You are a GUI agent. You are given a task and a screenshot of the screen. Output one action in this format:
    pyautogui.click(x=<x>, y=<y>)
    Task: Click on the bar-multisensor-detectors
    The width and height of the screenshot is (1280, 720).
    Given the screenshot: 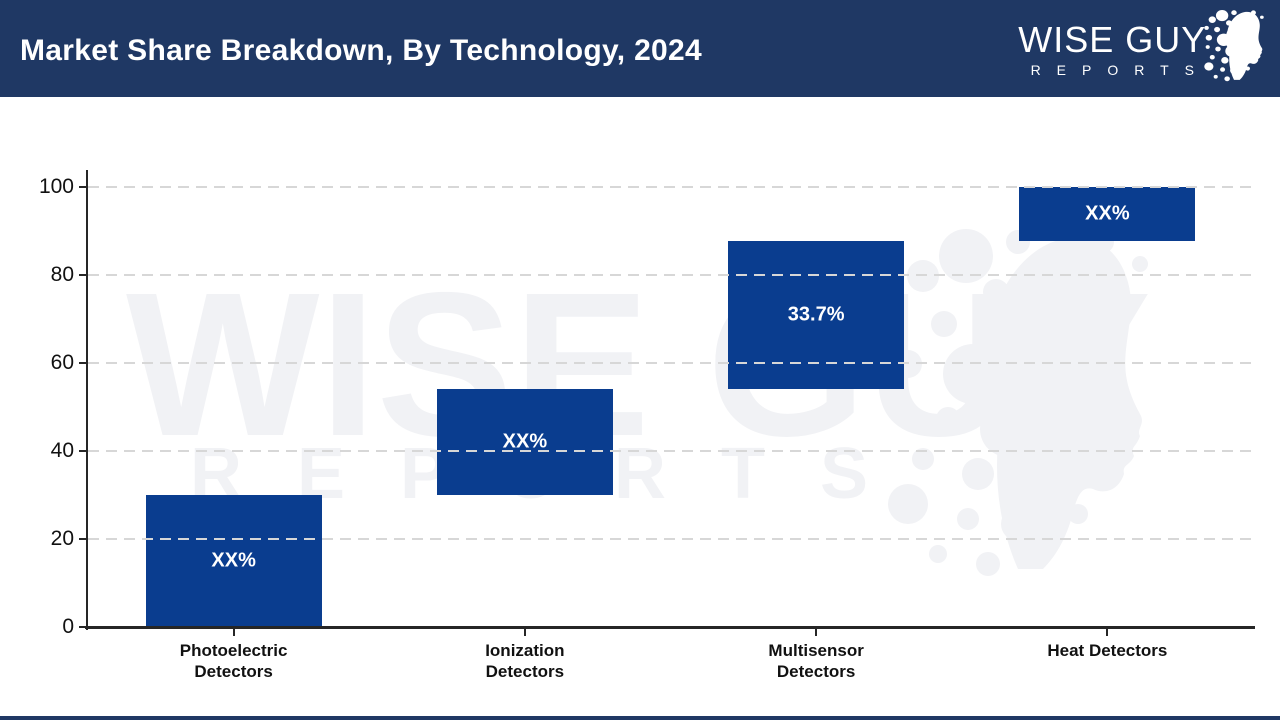 What is the action you would take?
    pyautogui.click(x=816, y=314)
    